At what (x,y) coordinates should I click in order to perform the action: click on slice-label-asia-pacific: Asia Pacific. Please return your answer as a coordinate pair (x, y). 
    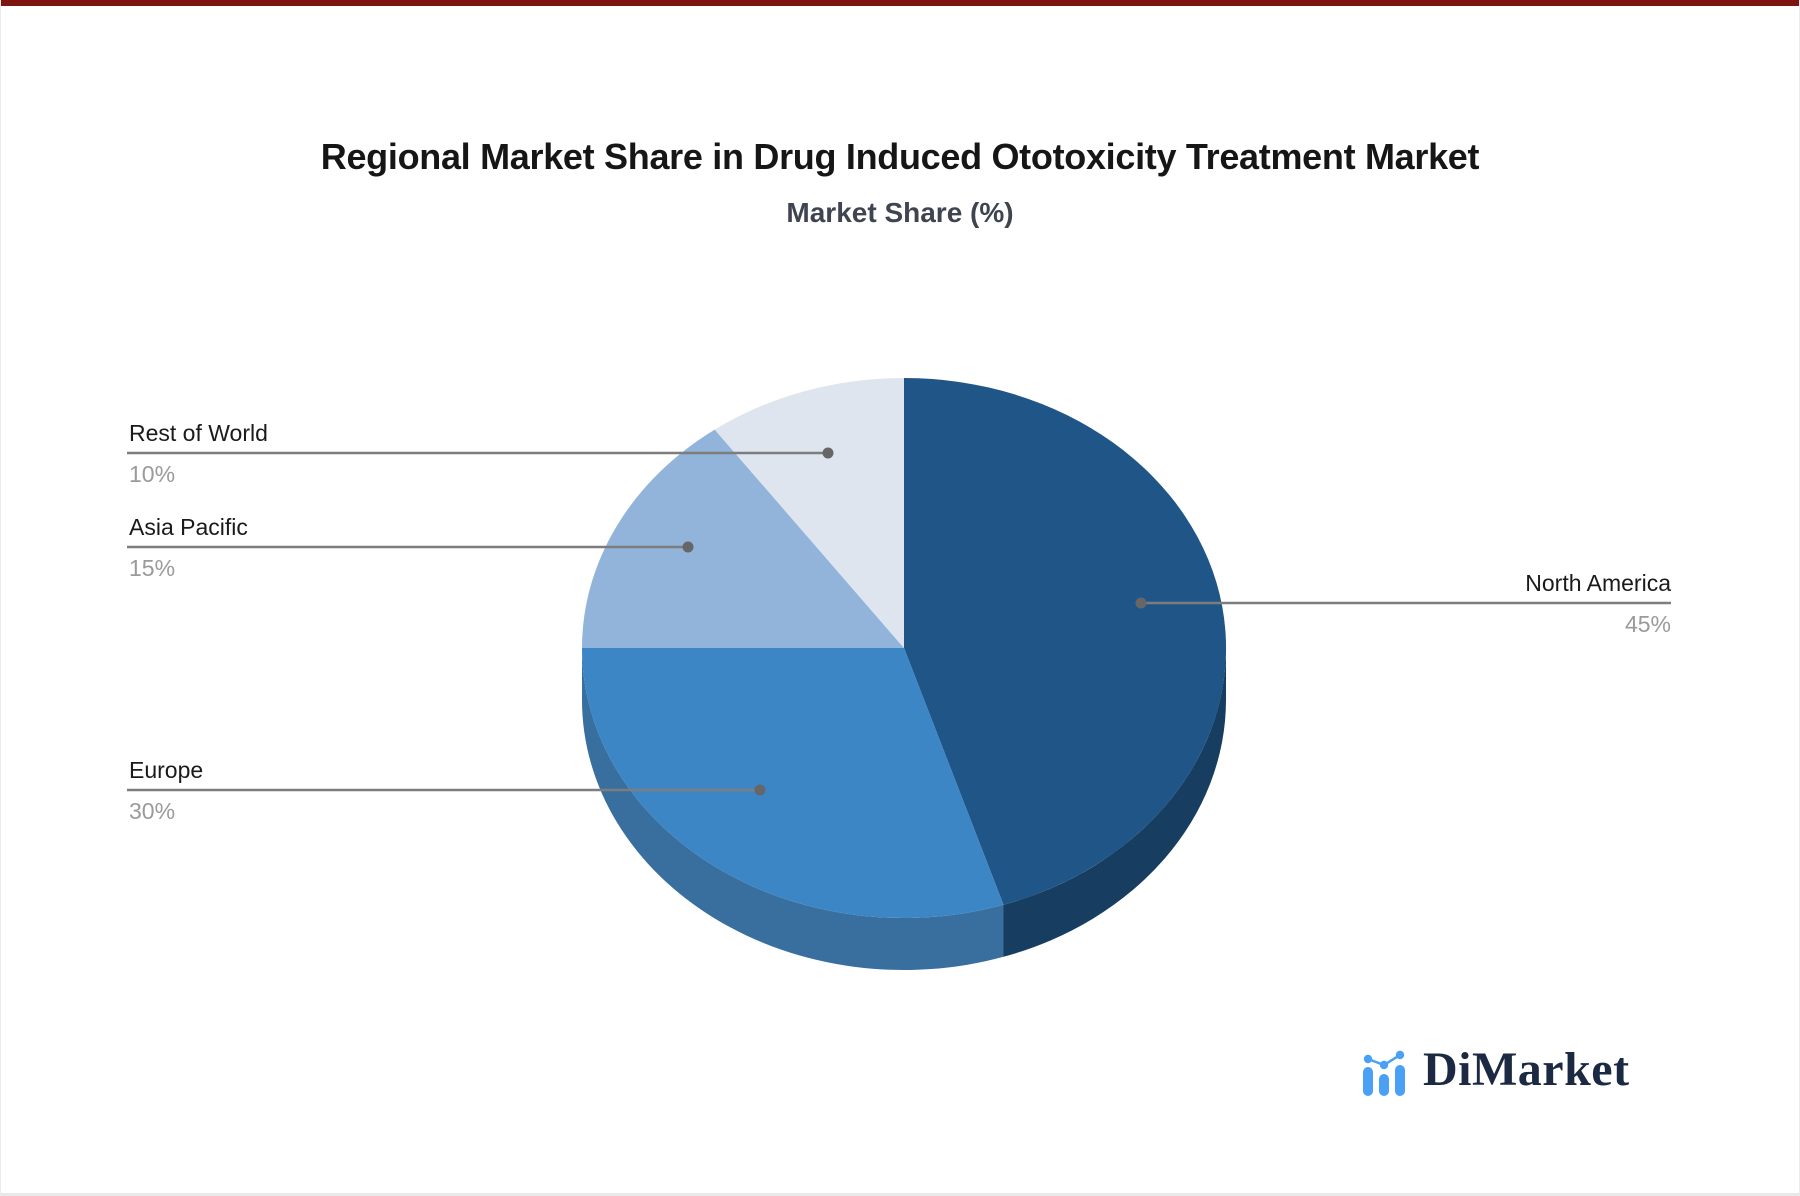
    Looking at the image, I should click on (188, 527).